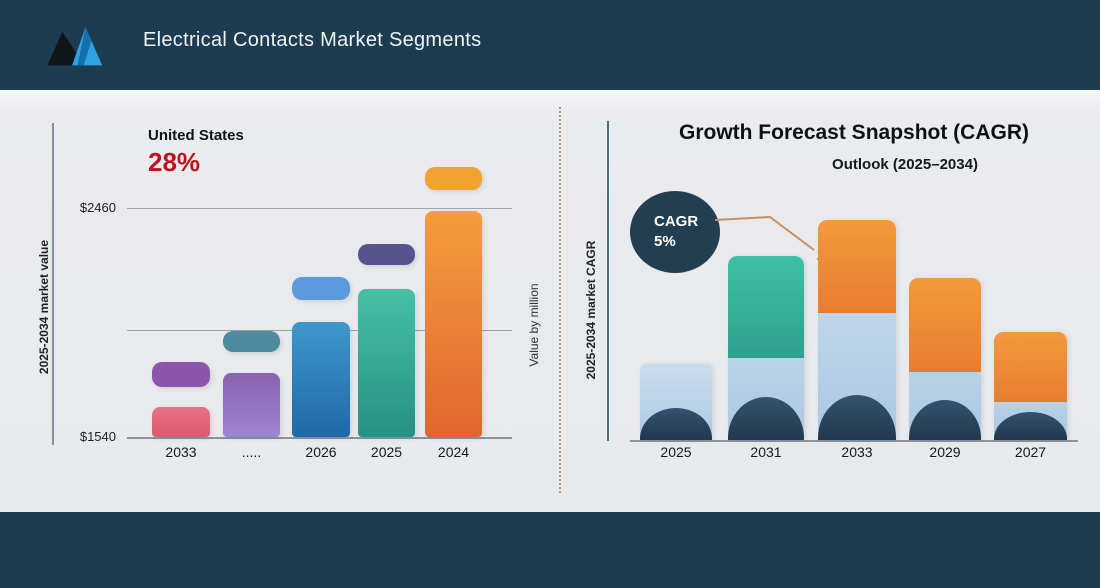 This screenshot has width=1100, height=588. What do you see at coordinates (75, 46) in the screenshot?
I see `ama-logo-icon` at bounding box center [75, 46].